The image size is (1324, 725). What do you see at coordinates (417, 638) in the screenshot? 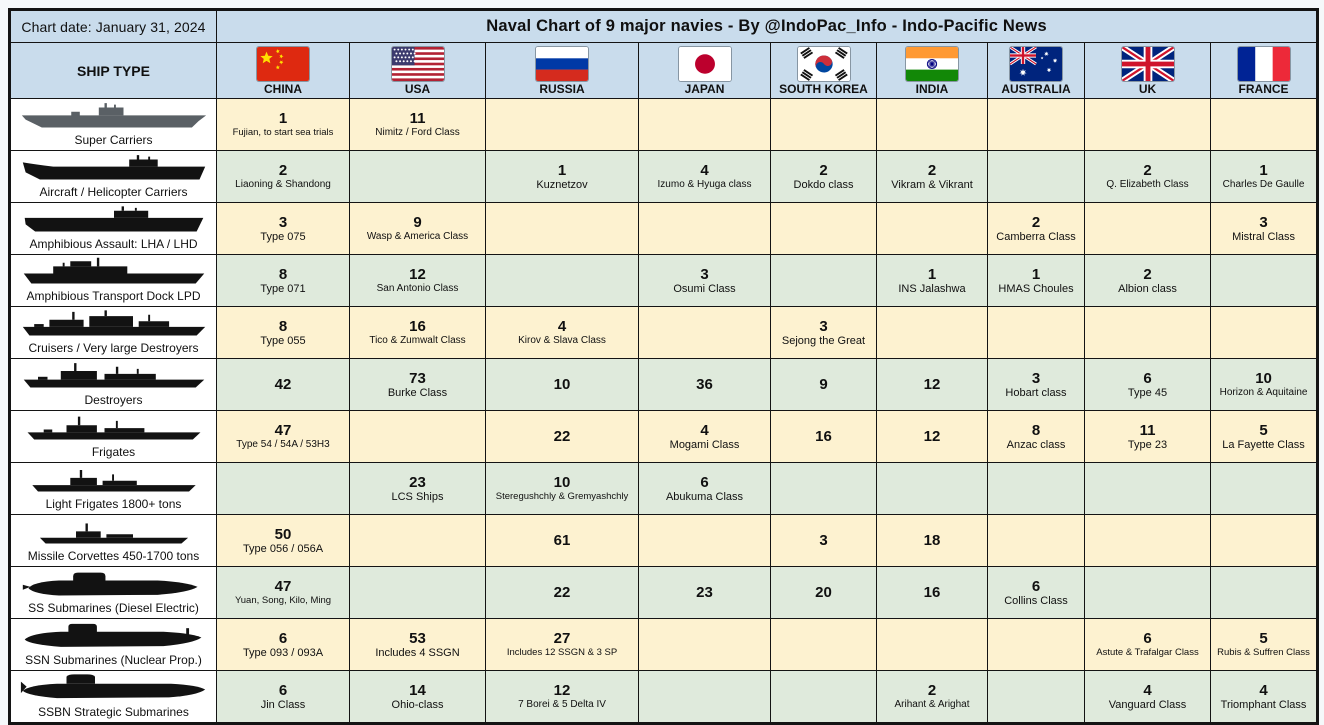
I see `ship-count: 53` at bounding box center [417, 638].